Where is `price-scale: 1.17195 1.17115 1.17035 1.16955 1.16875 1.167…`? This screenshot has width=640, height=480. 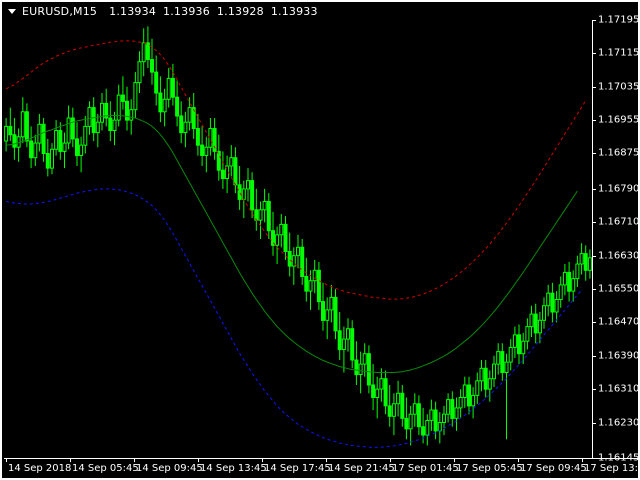 price-scale: 1.17195 1.17115 1.17035 1.16955 1.16875 1.167… is located at coordinates (616, 239).